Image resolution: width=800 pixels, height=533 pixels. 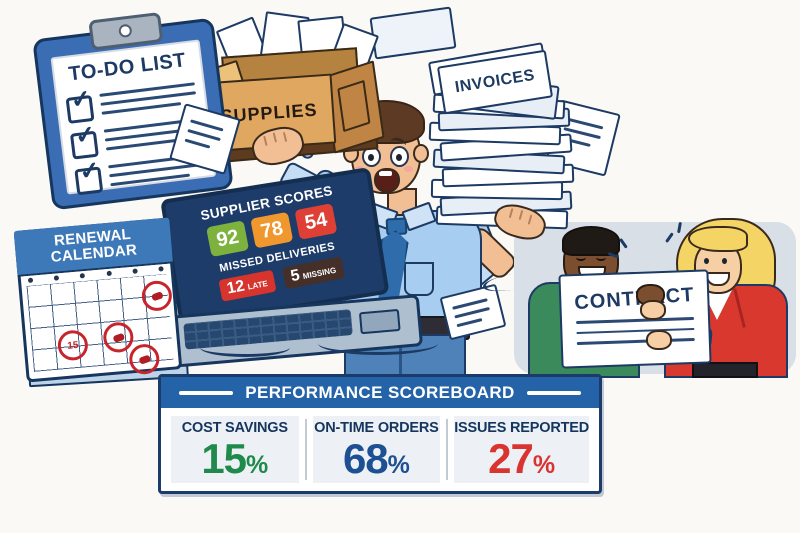 I want to click on worker-ear, so click(x=421, y=153).